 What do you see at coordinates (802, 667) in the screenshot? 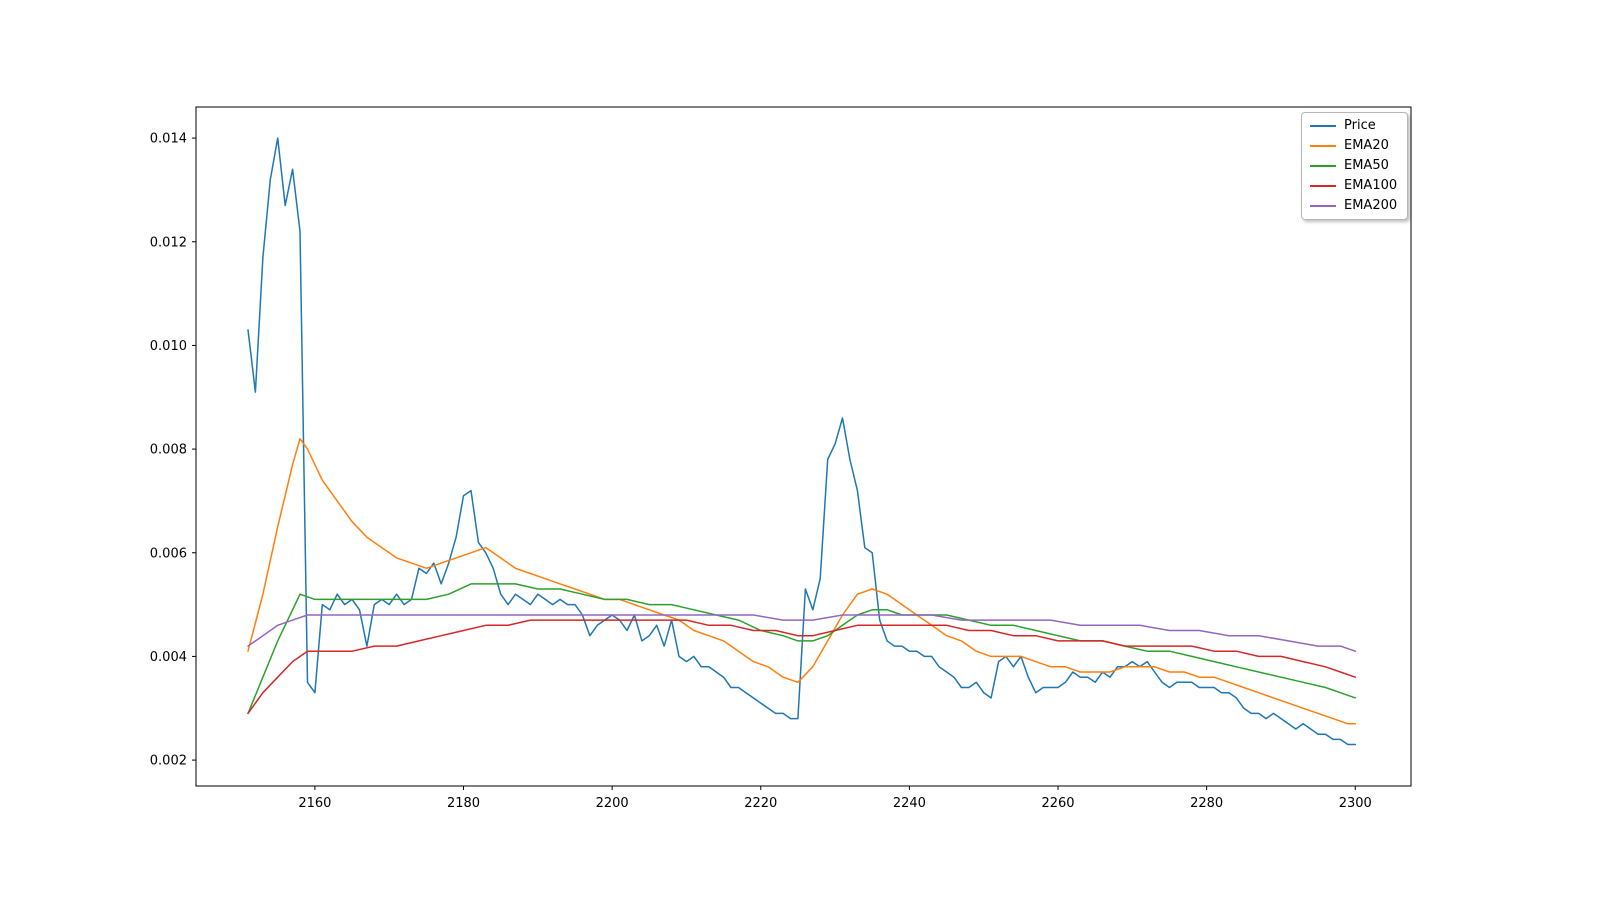
I see `series-line-ema100` at bounding box center [802, 667].